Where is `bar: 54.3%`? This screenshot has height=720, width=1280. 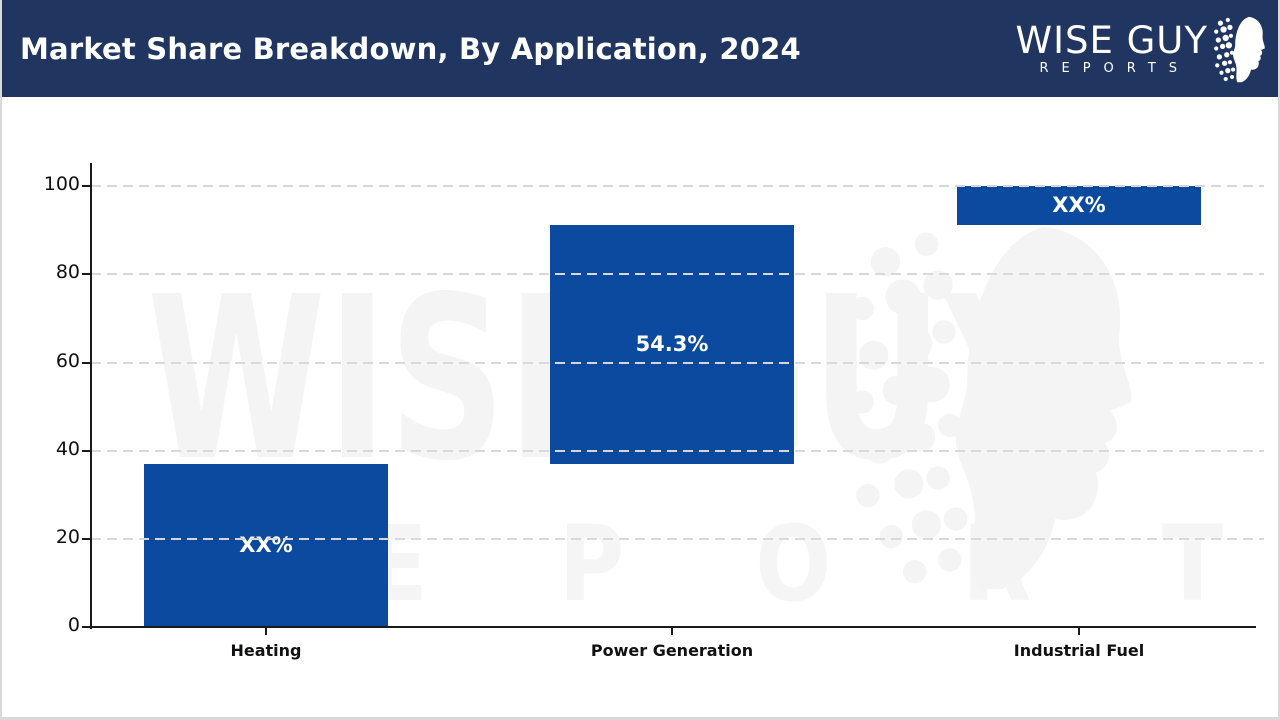
bar: 54.3% is located at coordinates (672, 344).